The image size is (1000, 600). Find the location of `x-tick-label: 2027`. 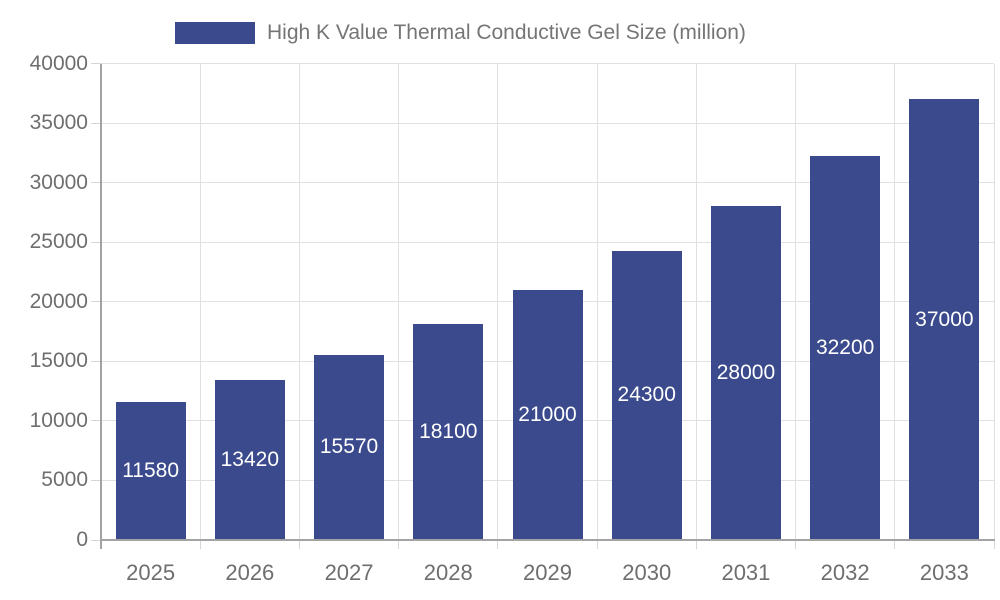

x-tick-label: 2027 is located at coordinates (349, 572).